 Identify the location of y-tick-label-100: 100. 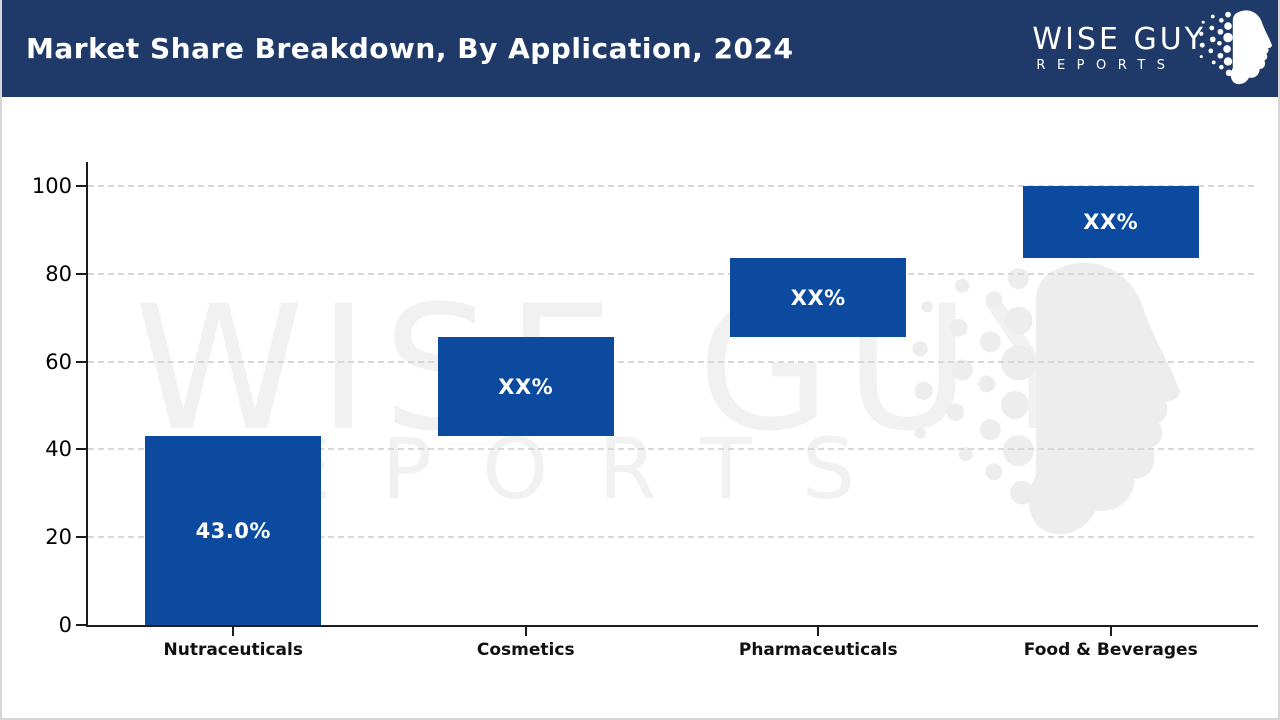
(51, 186).